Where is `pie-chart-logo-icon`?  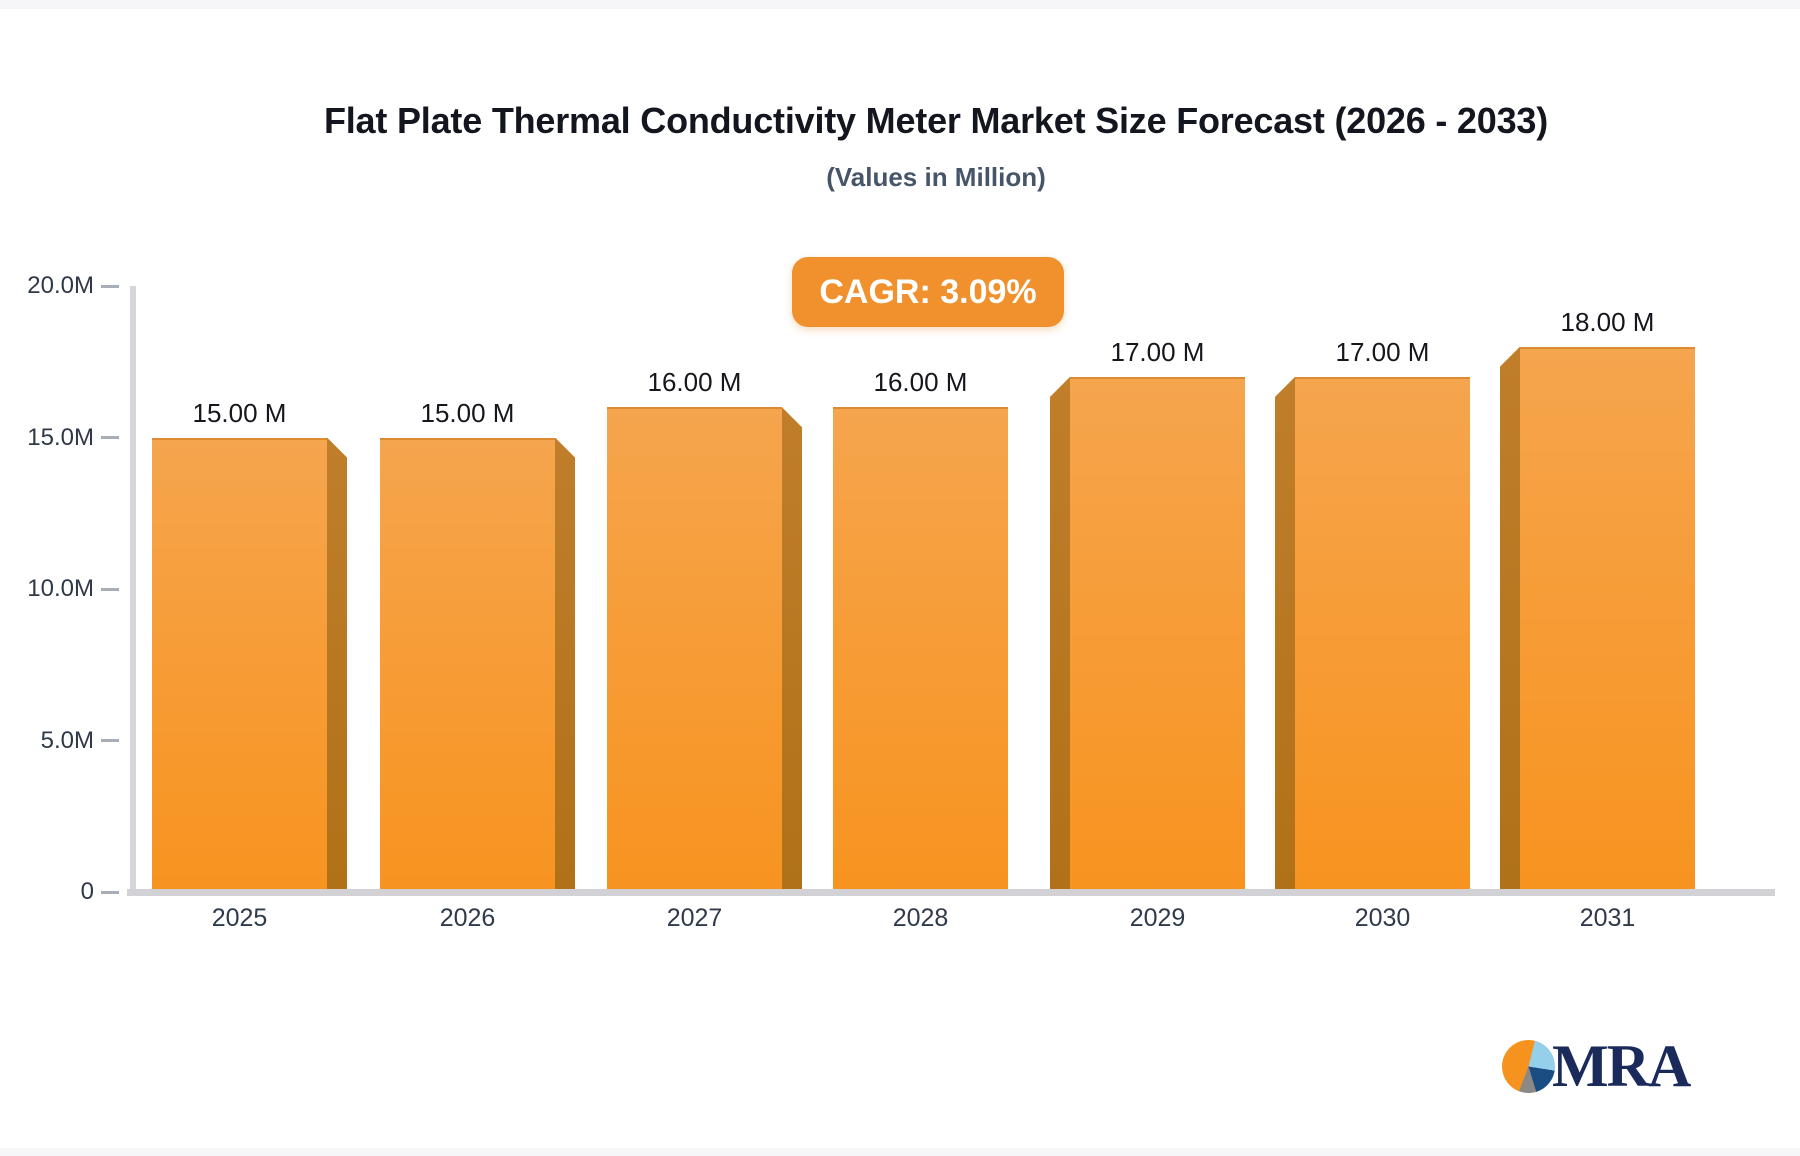 pie-chart-logo-icon is located at coordinates (1528, 1066).